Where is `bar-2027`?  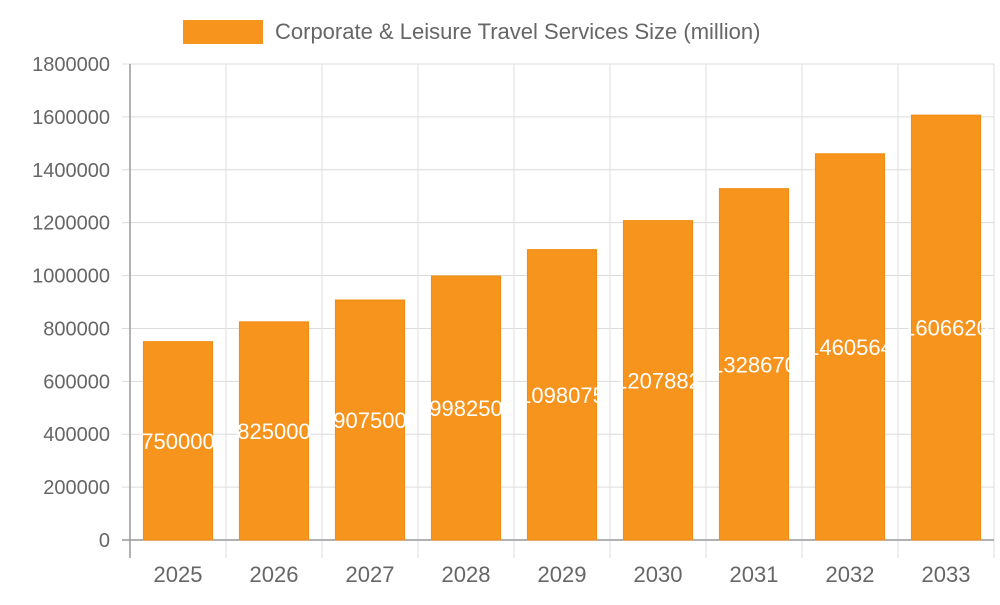
bar-2027 is located at coordinates (370, 420).